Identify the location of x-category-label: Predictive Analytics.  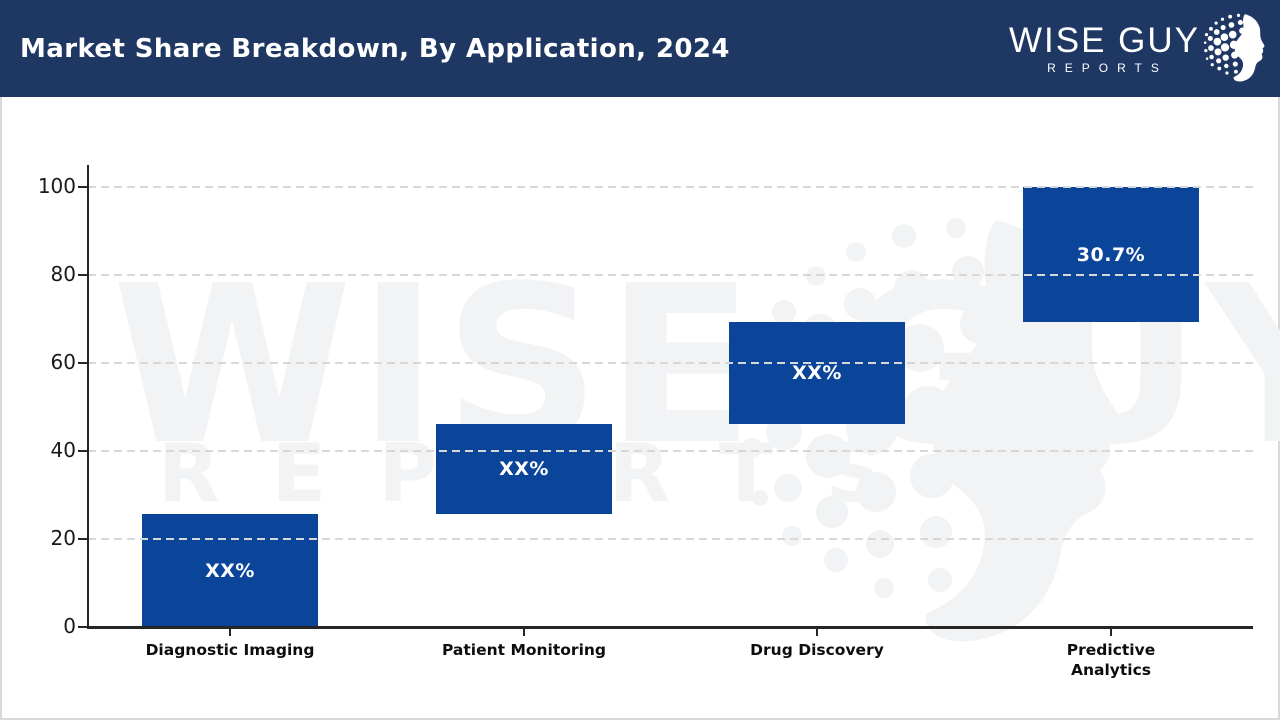
(1111, 660).